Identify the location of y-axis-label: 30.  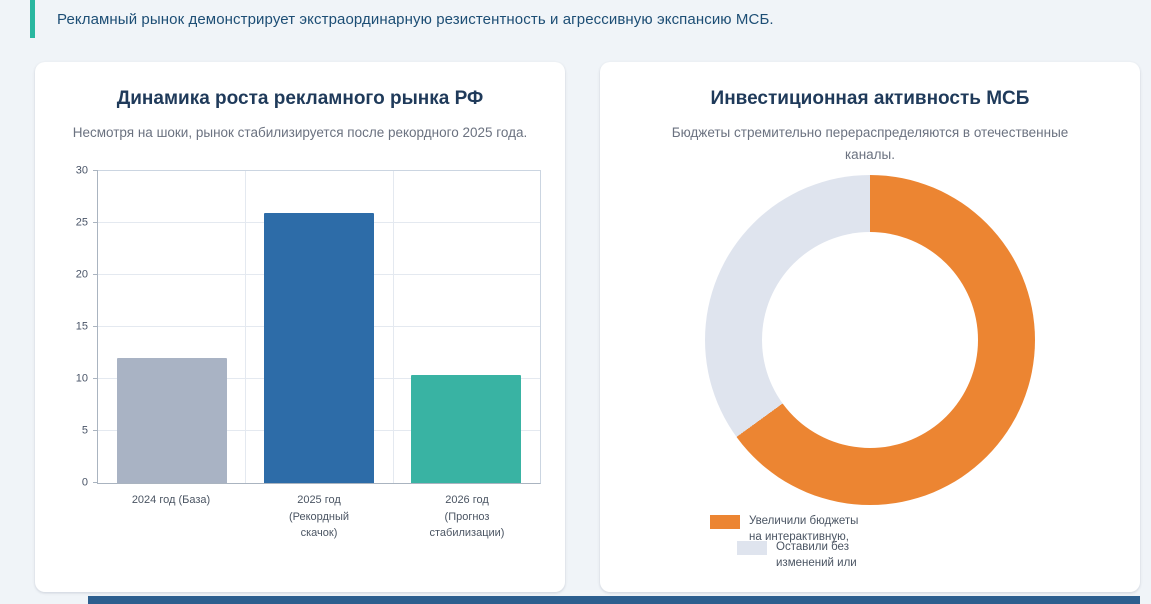
(81, 170).